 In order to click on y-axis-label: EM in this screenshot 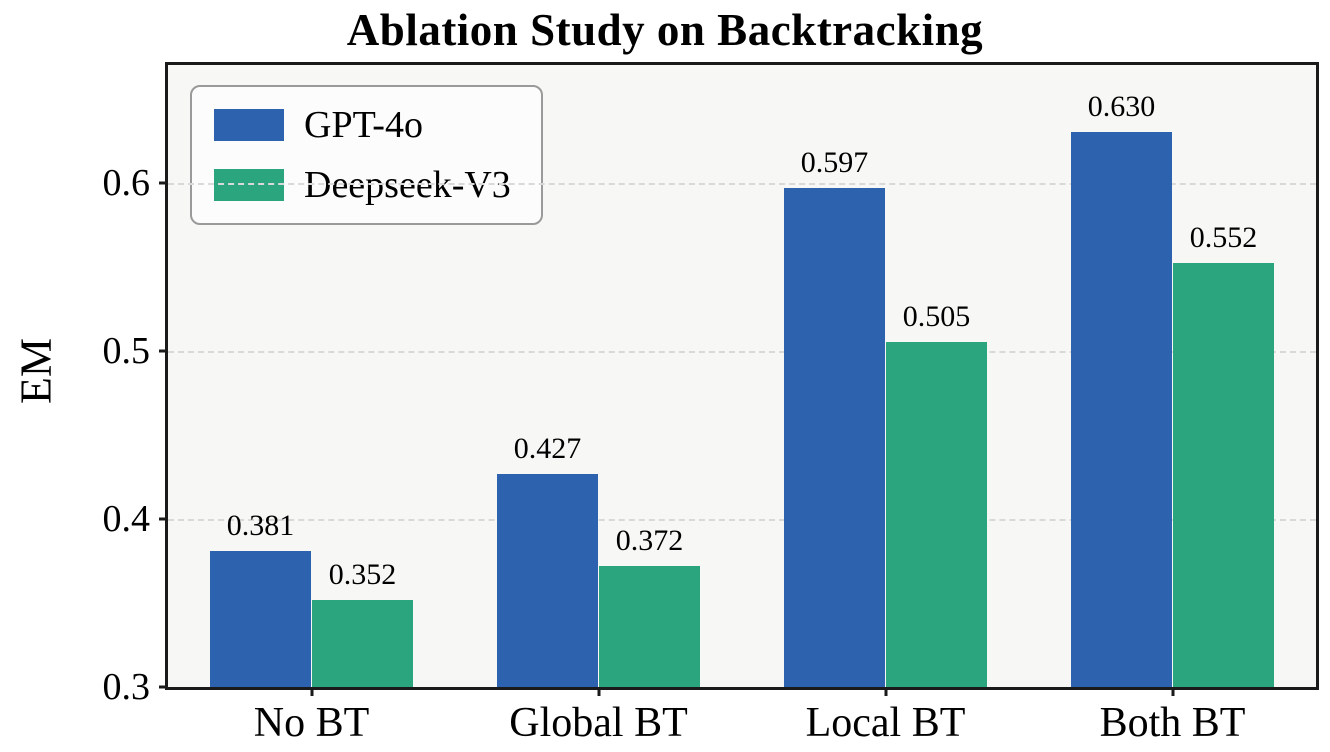, I will do `click(36, 371)`.